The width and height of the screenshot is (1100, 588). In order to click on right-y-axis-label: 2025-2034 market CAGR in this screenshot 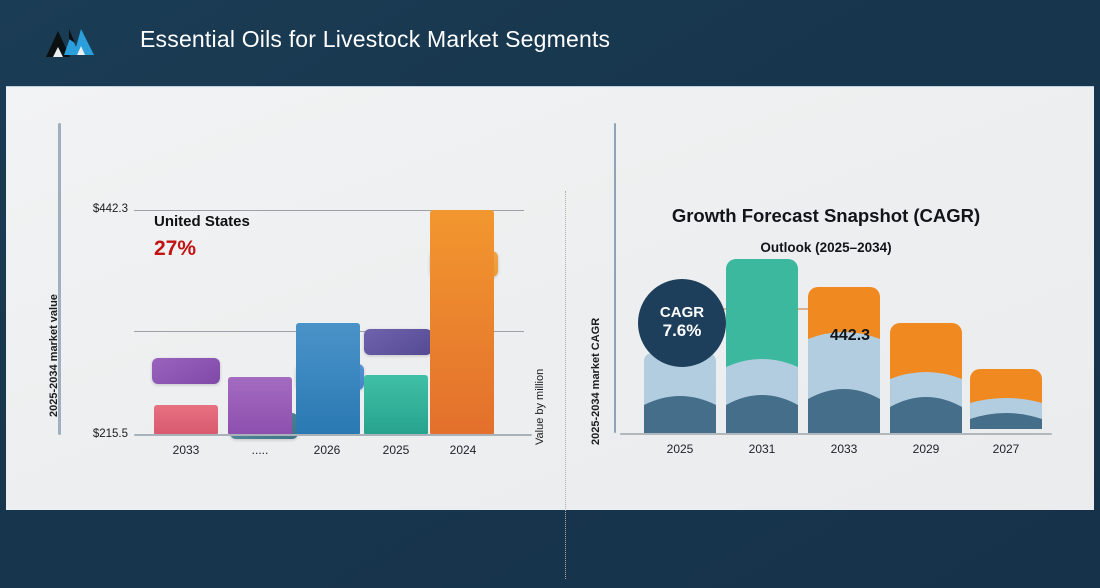, I will do `click(596, 381)`.